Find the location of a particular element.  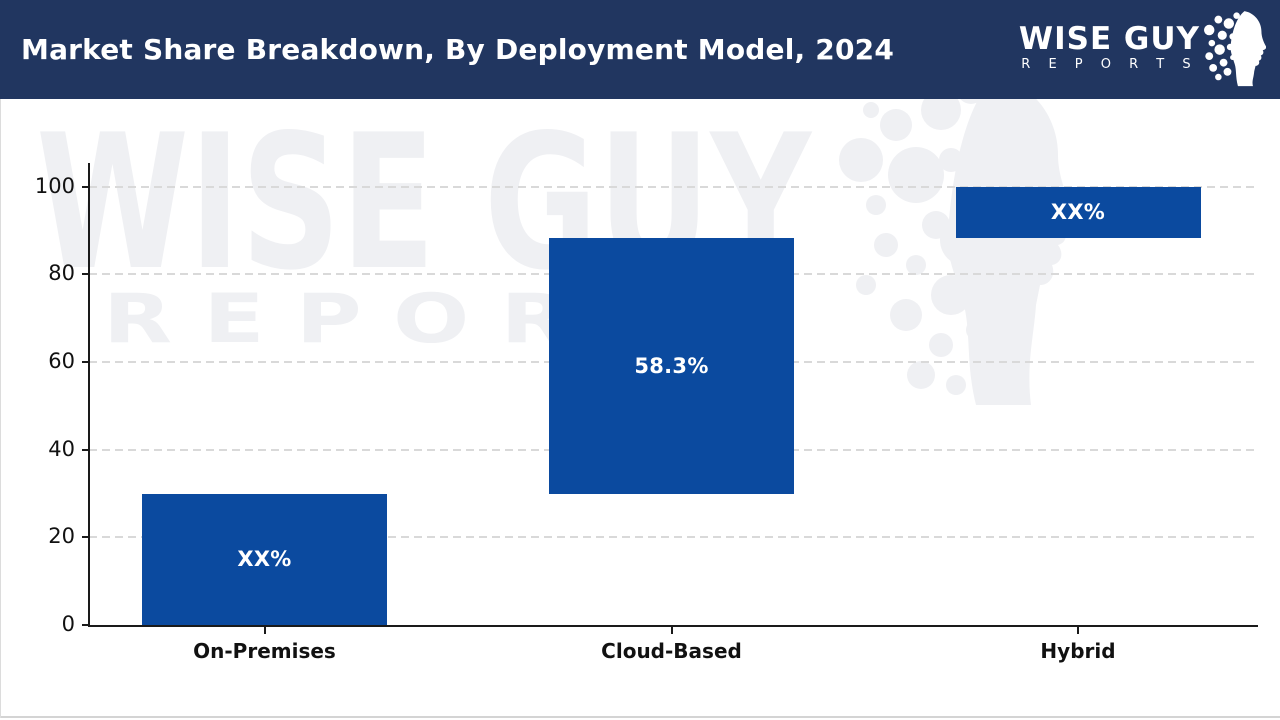

brand-head-icon is located at coordinates (1235, 49).